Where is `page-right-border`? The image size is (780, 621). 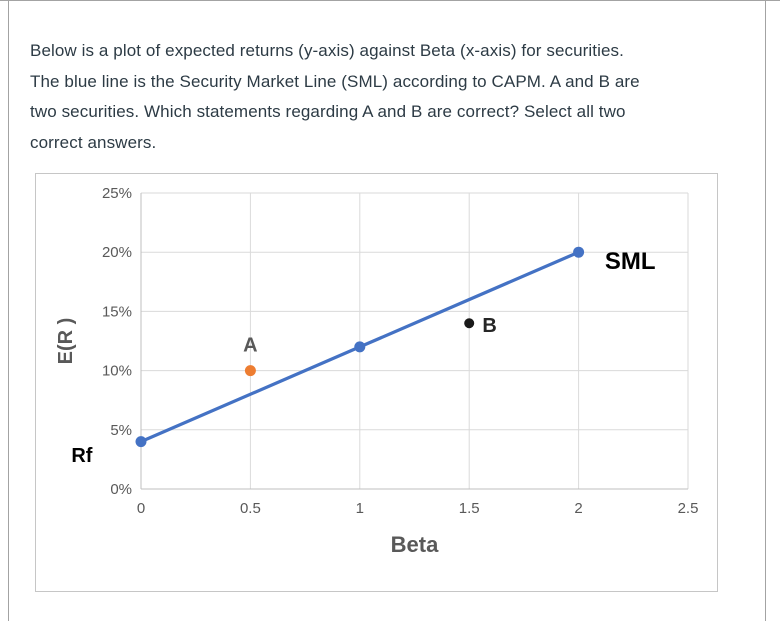
page-right-border is located at coordinates (765, 310).